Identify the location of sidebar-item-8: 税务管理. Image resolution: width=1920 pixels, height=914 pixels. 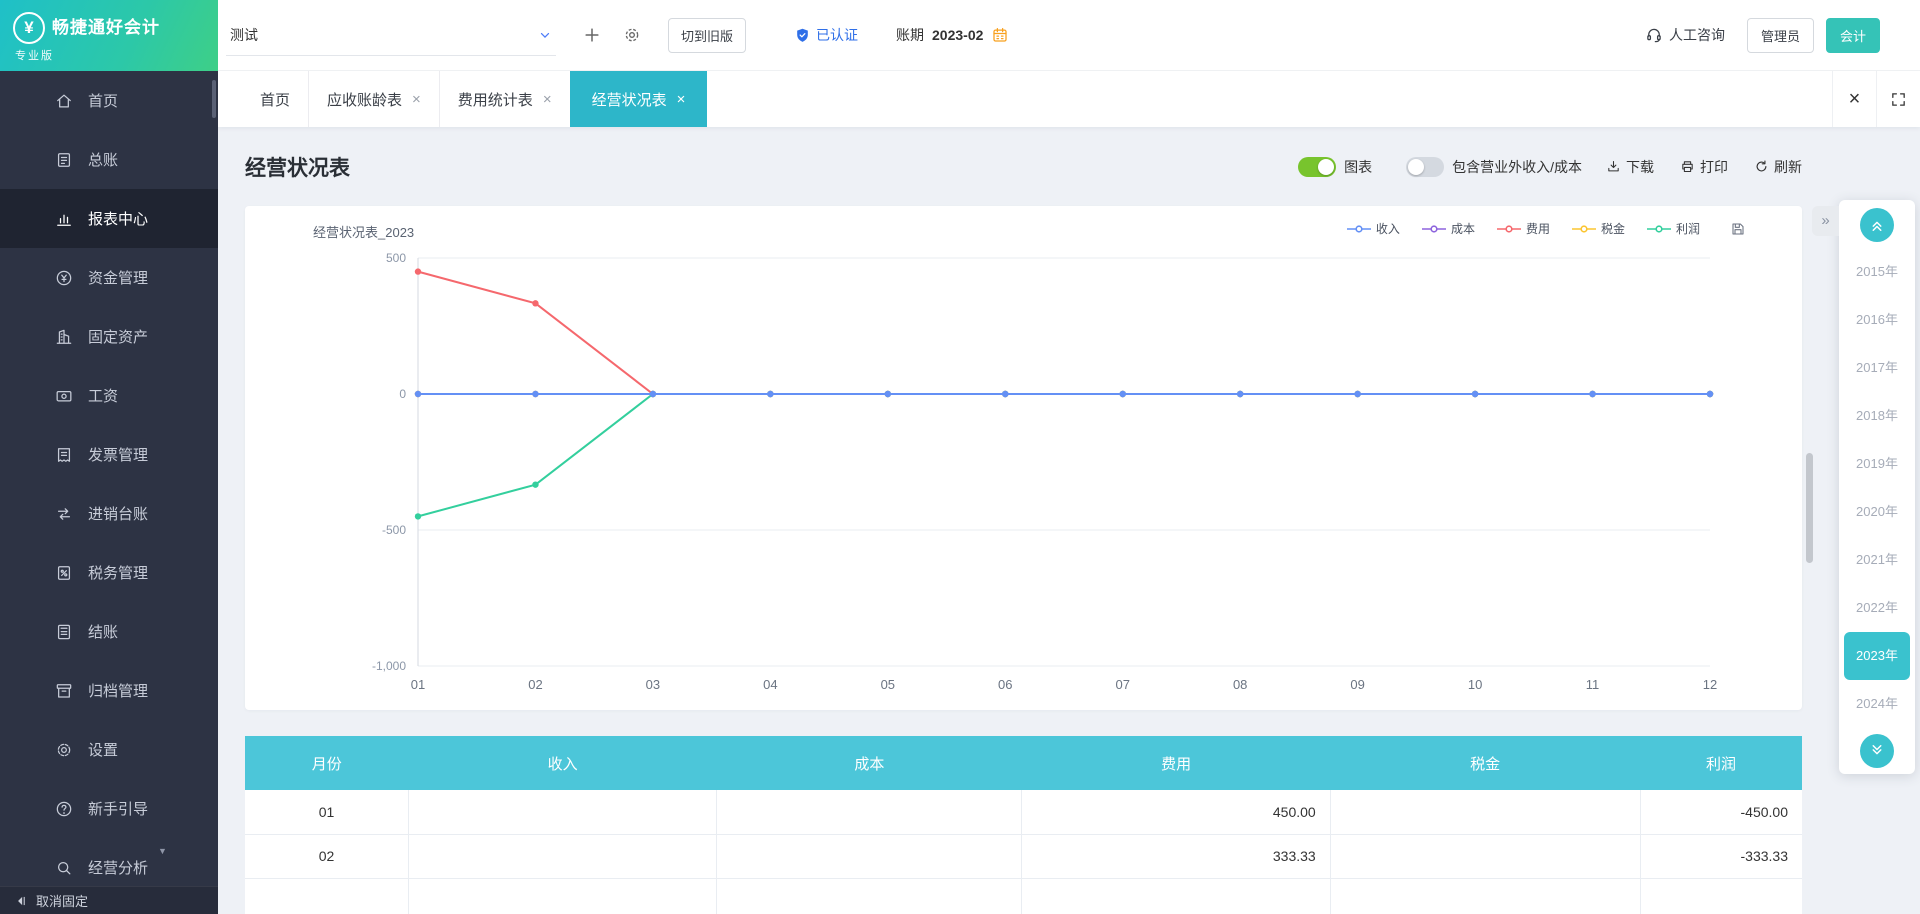
(109, 572).